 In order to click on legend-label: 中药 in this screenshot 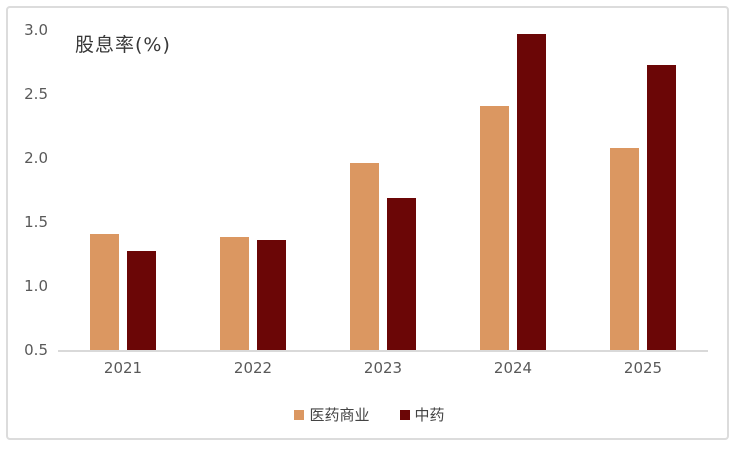, I will do `click(429, 415)`.